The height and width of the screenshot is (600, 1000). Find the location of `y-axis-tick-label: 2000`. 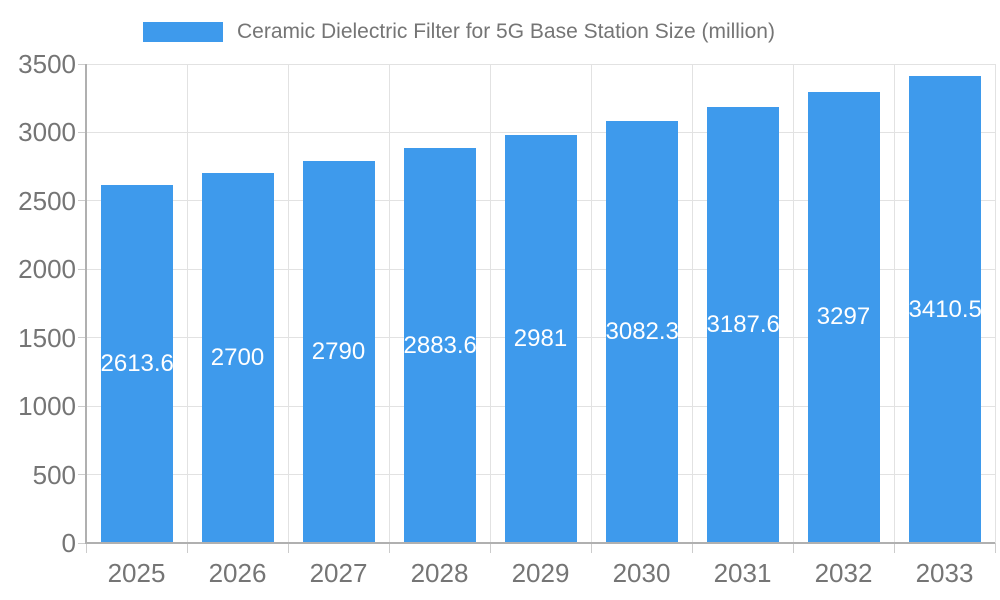

y-axis-tick-label: 2000 is located at coordinates (47, 269).